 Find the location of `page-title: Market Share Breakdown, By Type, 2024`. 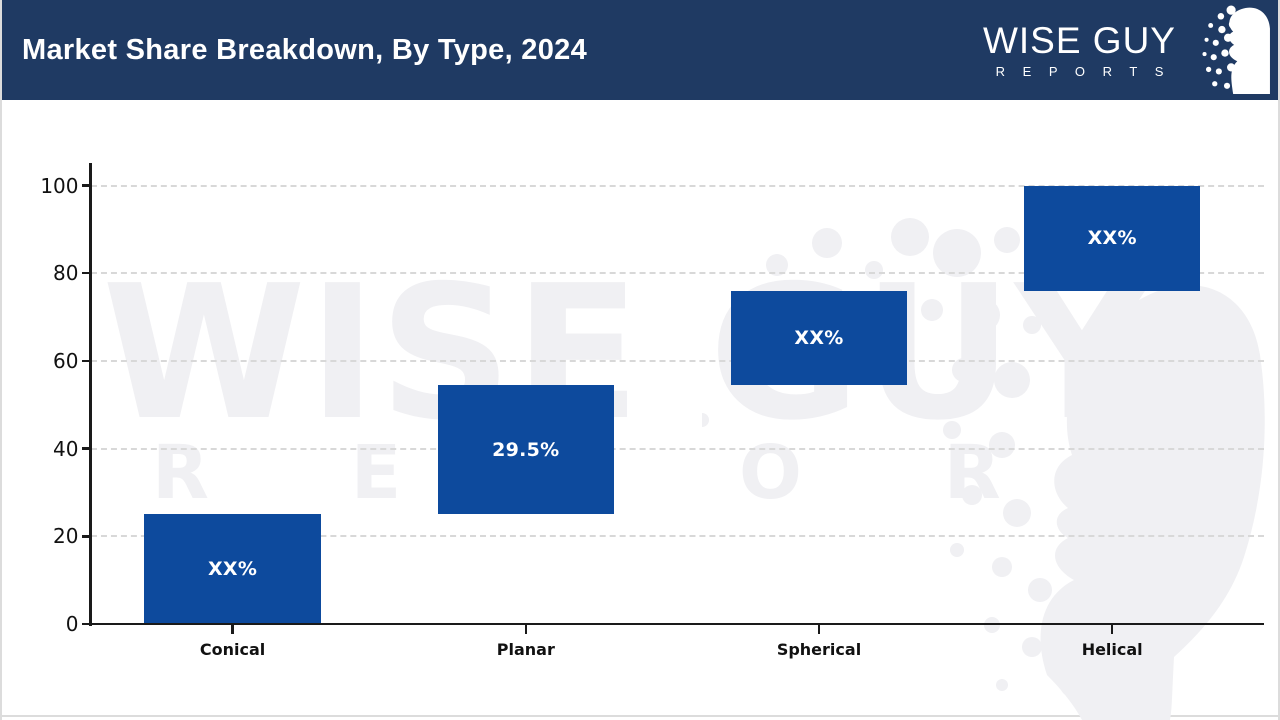

page-title: Market Share Breakdown, By Type, 2024 is located at coordinates (305, 49).